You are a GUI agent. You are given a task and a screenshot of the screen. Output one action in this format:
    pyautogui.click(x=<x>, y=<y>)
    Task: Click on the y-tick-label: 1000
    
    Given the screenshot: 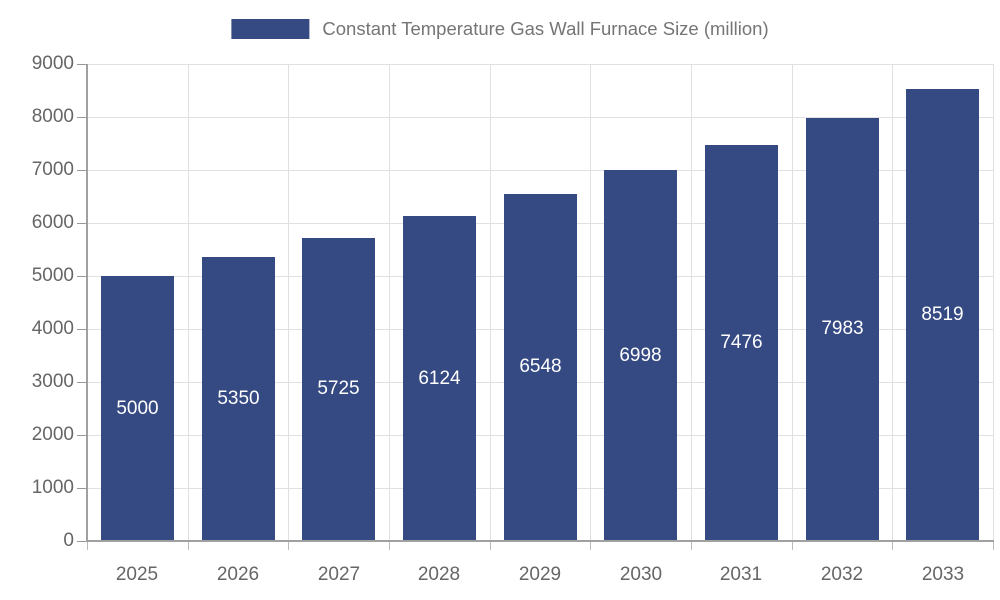 What is the action you would take?
    pyautogui.click(x=52, y=487)
    